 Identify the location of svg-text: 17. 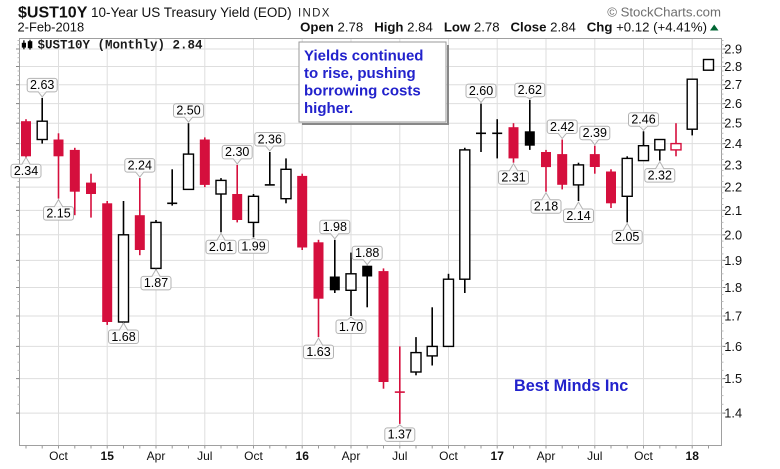
(498, 456).